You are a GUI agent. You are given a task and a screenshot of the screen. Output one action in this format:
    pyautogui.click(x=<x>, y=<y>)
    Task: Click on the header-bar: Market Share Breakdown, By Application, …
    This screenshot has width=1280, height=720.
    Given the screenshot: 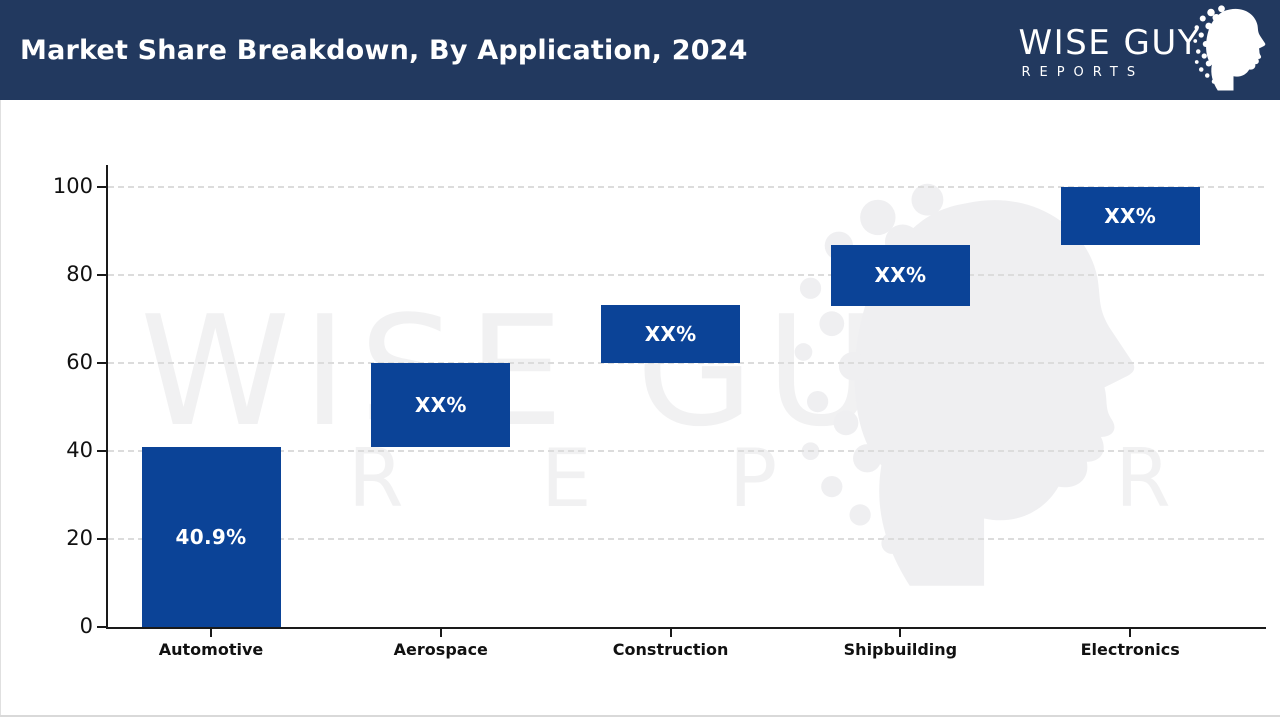 What is the action you would take?
    pyautogui.click(x=640, y=50)
    